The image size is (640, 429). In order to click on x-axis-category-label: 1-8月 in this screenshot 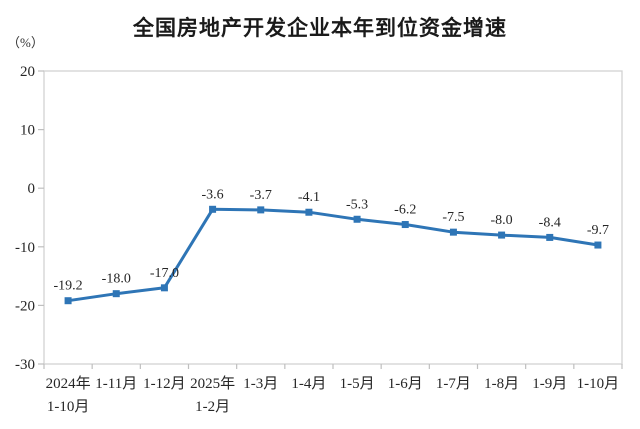, I will do `click(501, 384)`.